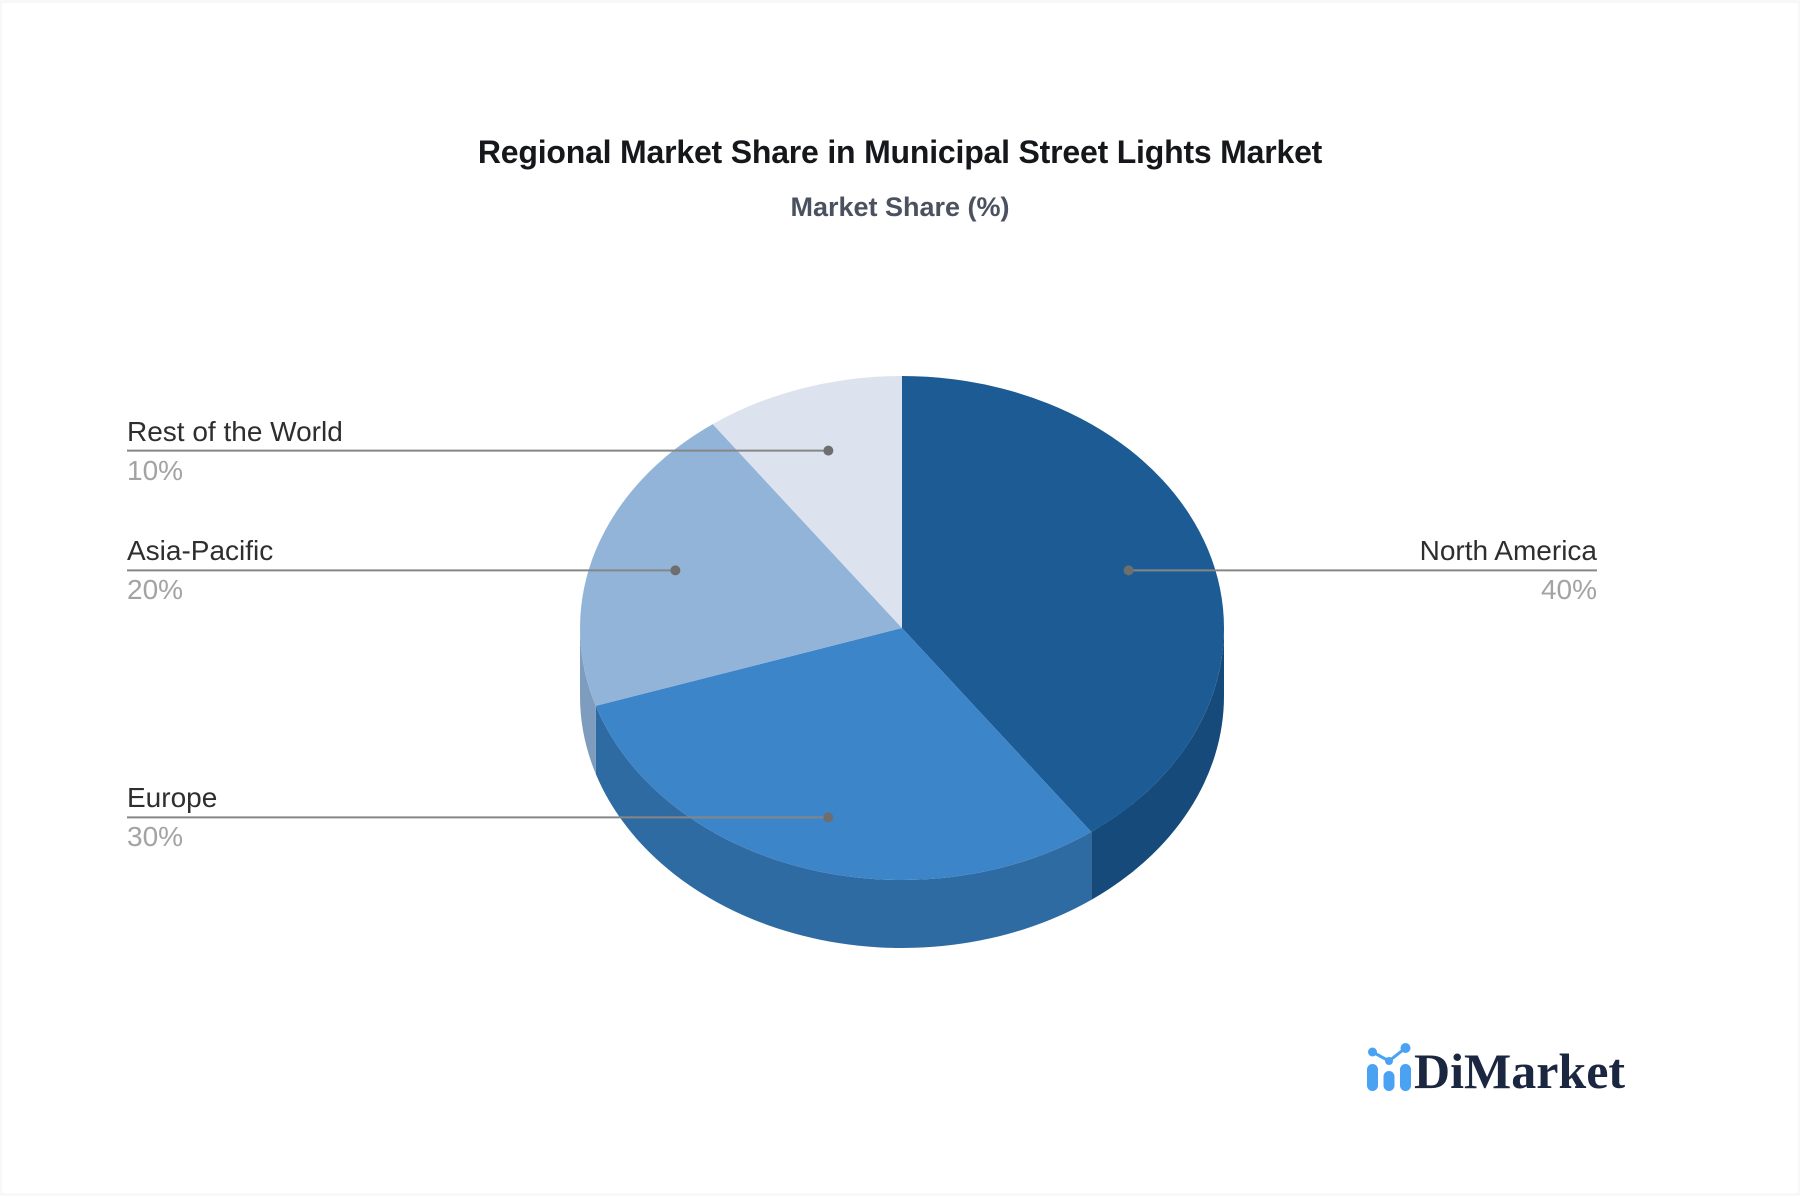  What do you see at coordinates (172, 798) in the screenshot?
I see `slice-label-name: Europe` at bounding box center [172, 798].